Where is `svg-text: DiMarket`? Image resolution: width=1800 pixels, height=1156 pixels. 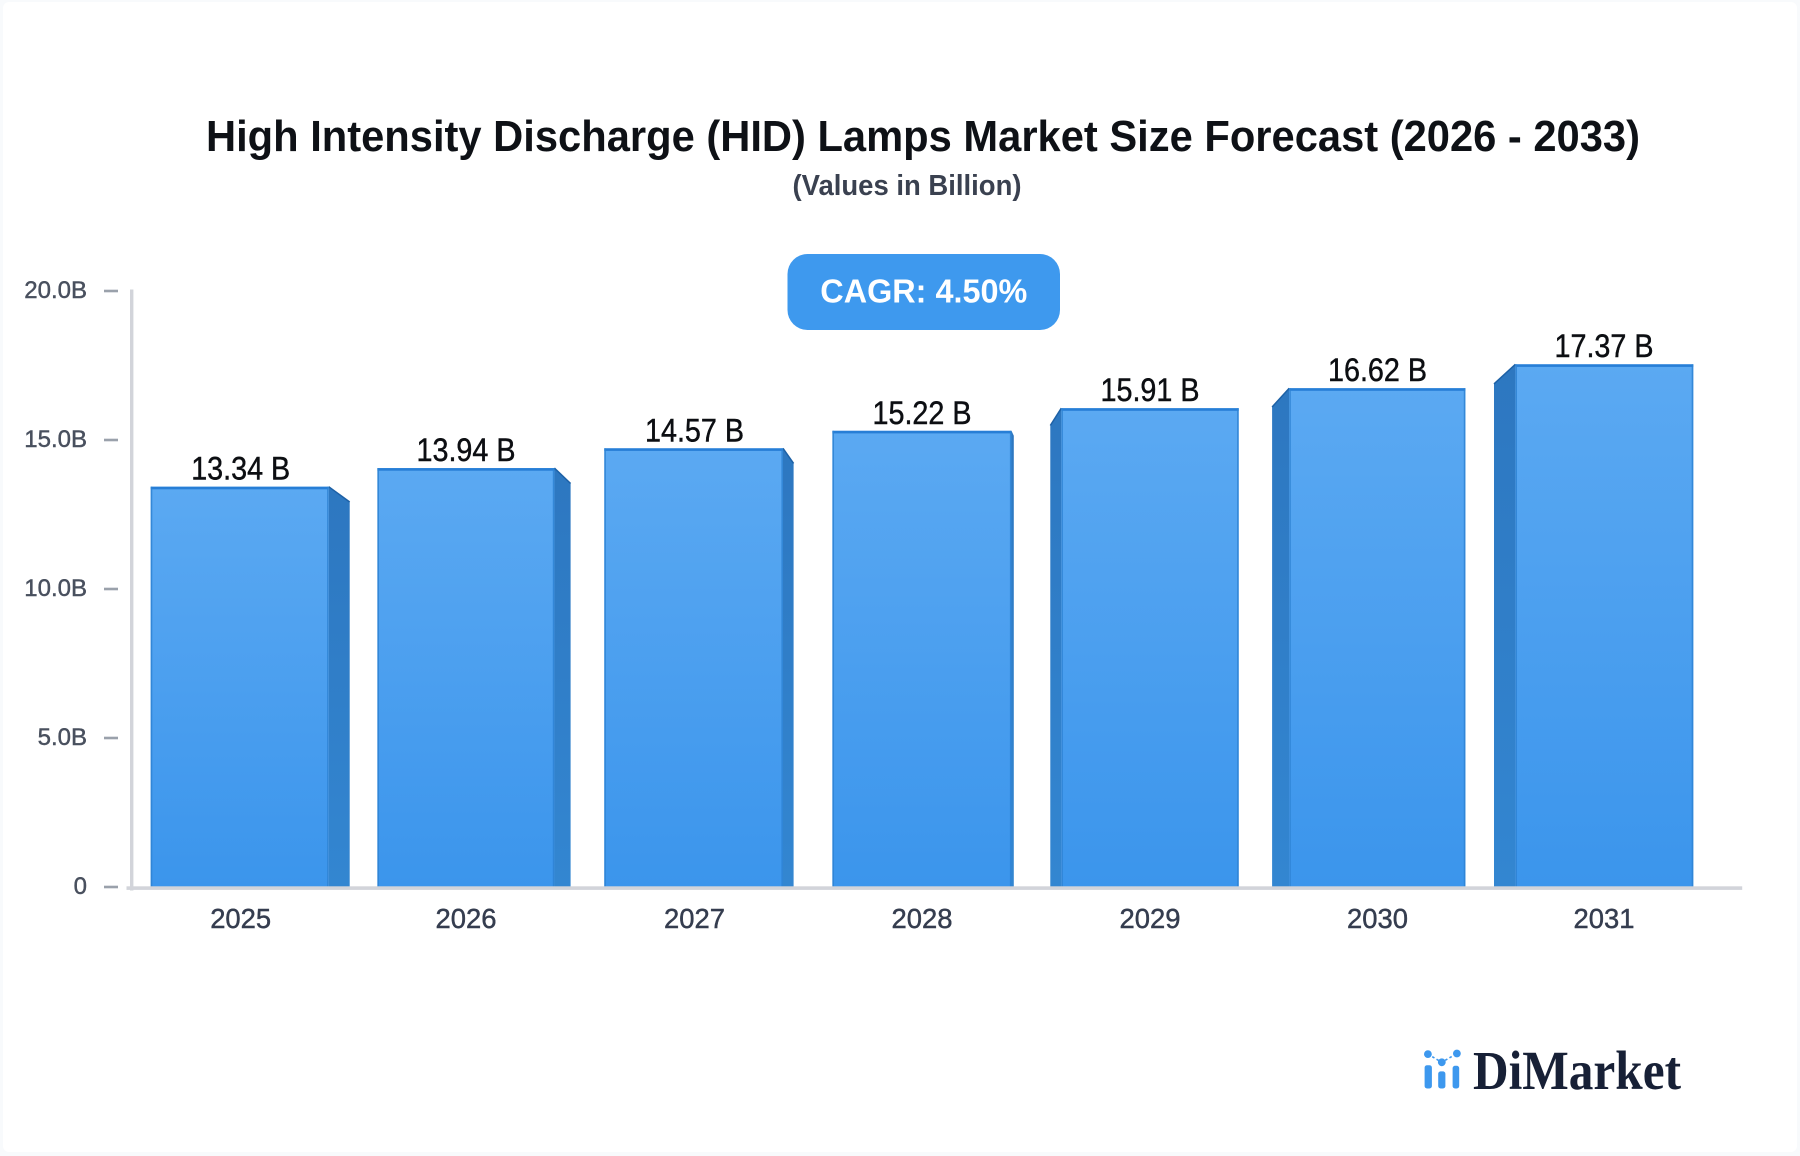
svg-text: DiMarket is located at coordinates (1577, 1070).